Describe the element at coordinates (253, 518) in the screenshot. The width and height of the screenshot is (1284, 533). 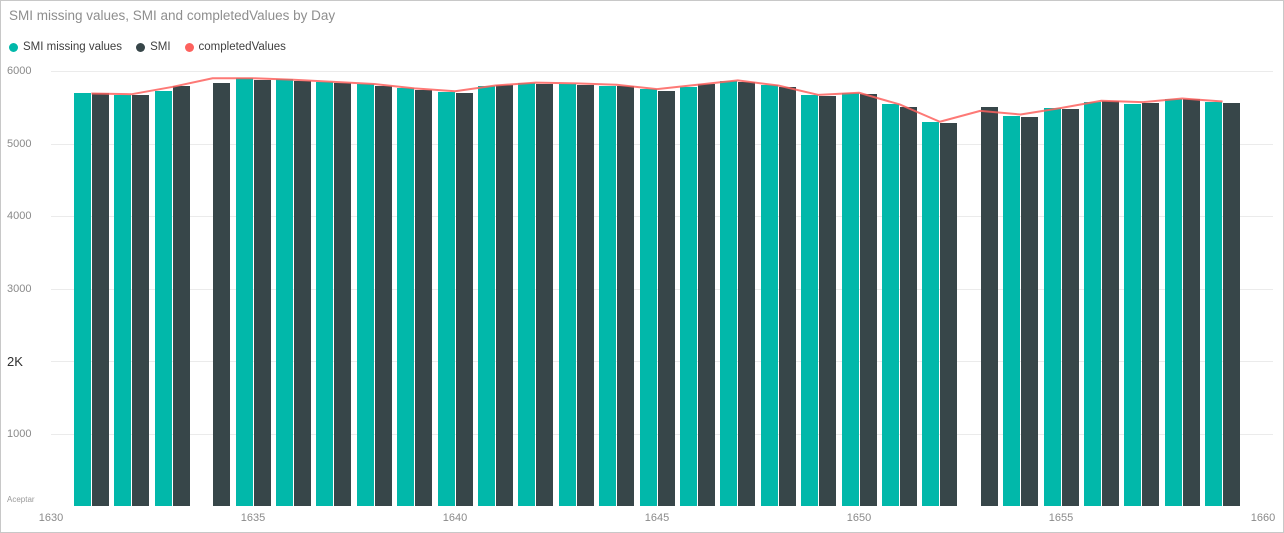
I see `x-axis-label: 1635` at that location.